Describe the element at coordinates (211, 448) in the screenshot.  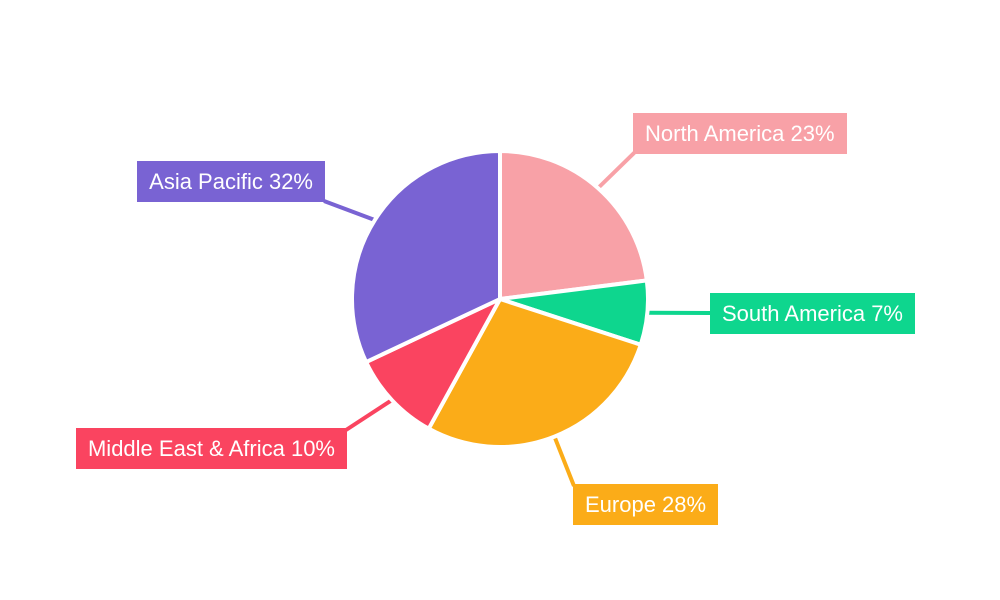
I see `slice-label-middle-east-africa: Middle East & Africa 10%` at that location.